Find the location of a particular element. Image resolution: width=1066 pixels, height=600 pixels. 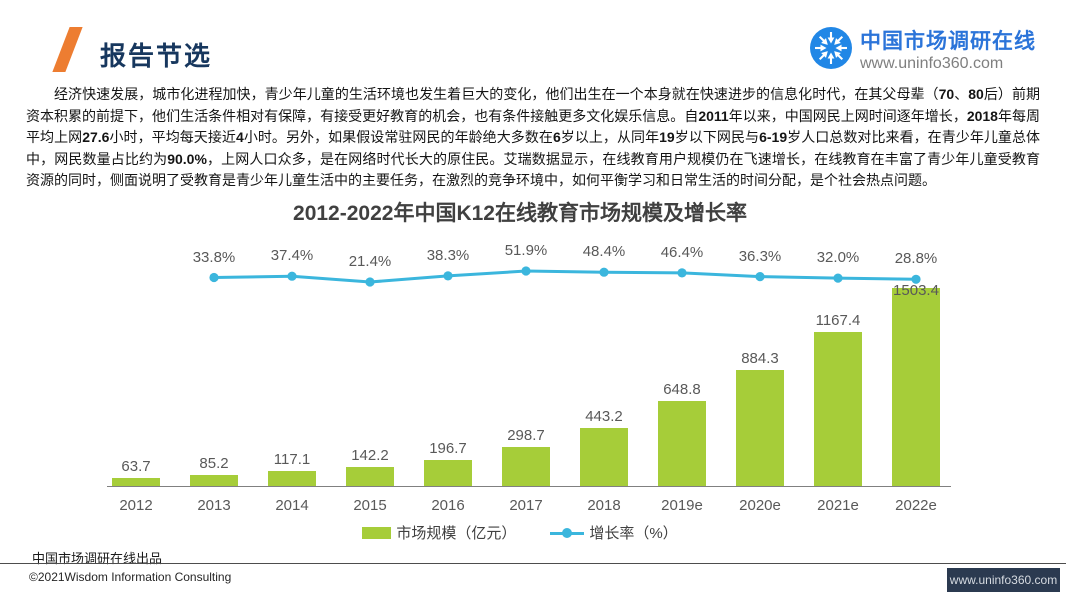

legend-item-growth-rate: 增长率（%） is located at coordinates (614, 532).